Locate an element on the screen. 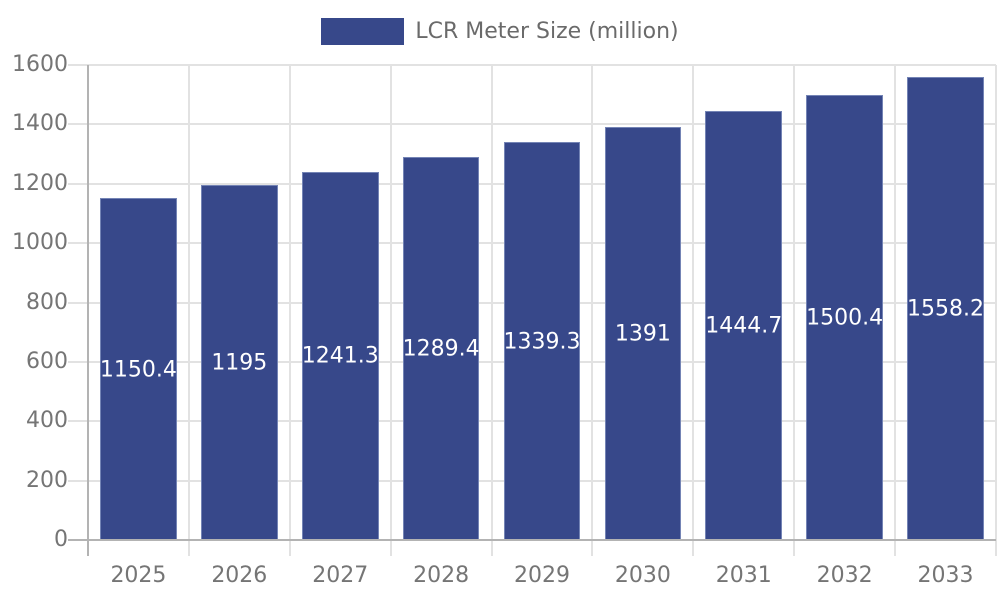 The height and width of the screenshot is (600, 1000). bar: 1289.4 is located at coordinates (441, 348).